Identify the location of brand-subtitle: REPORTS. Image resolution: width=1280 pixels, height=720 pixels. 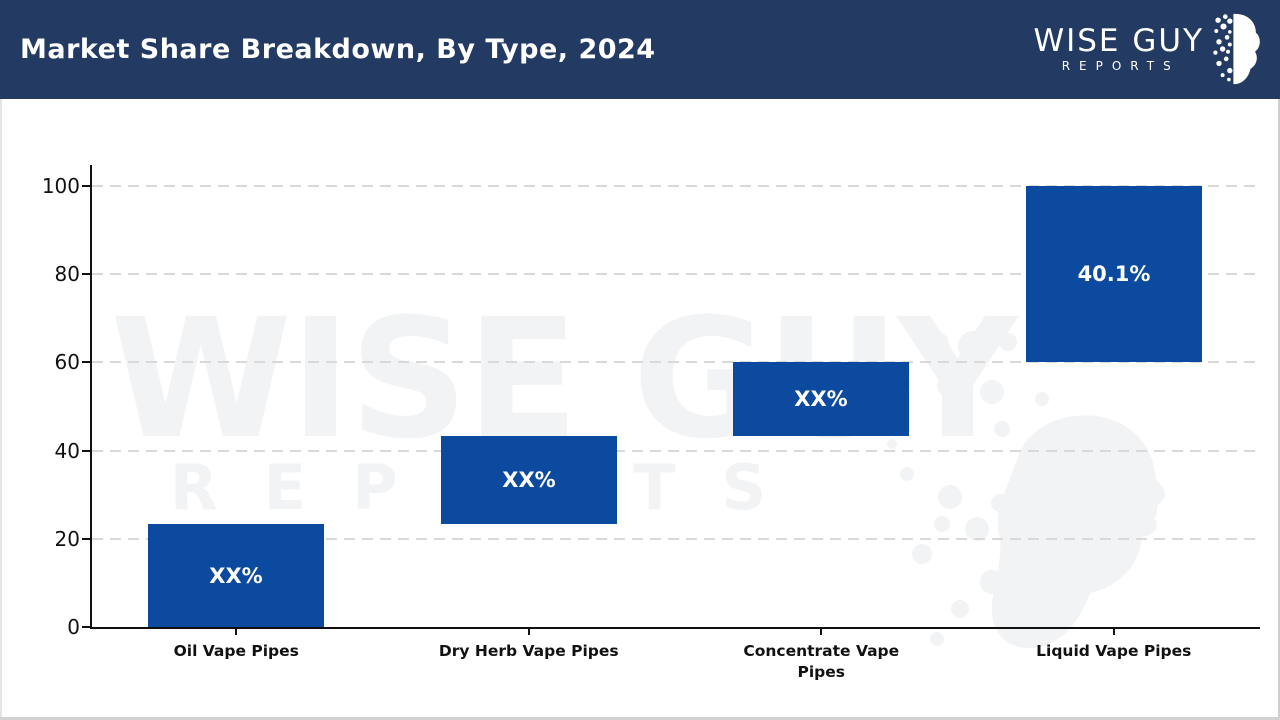
(1120, 66).